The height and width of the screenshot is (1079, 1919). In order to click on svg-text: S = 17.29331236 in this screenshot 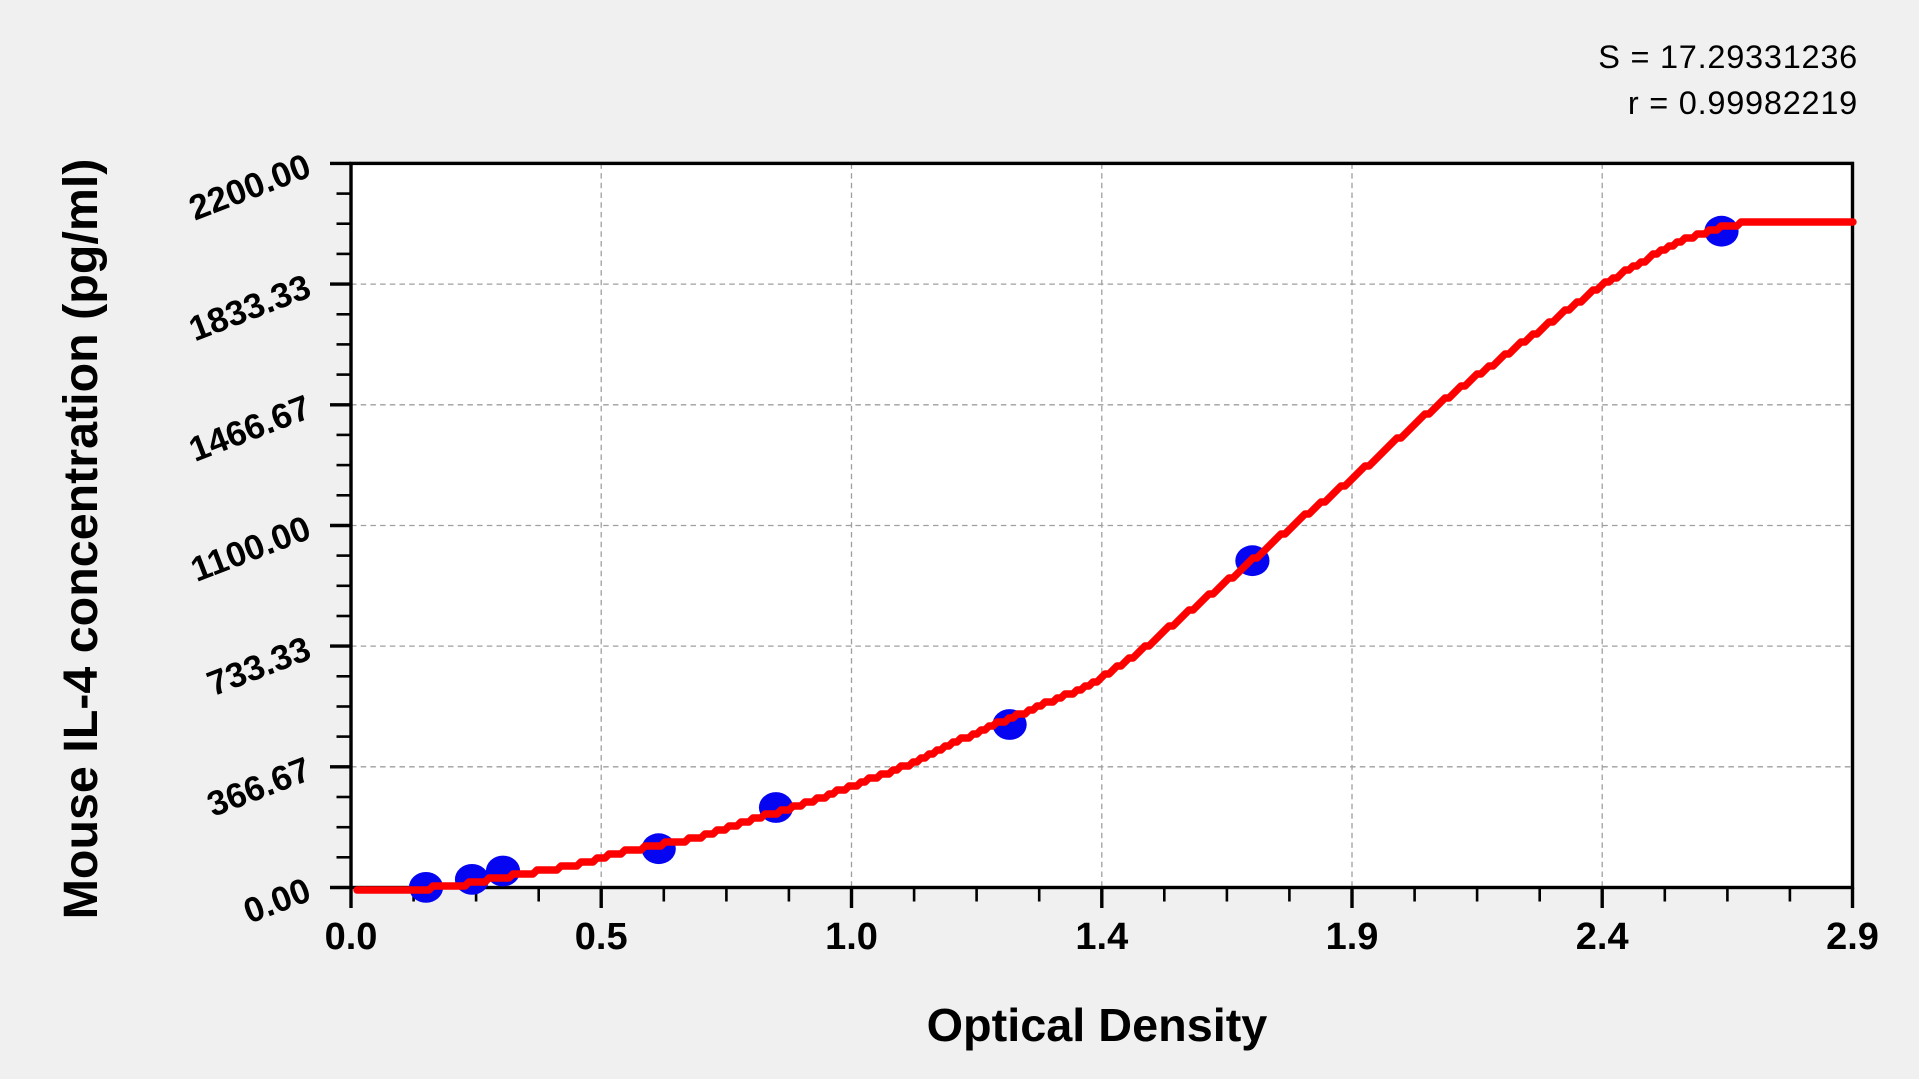, I will do `click(1728, 57)`.